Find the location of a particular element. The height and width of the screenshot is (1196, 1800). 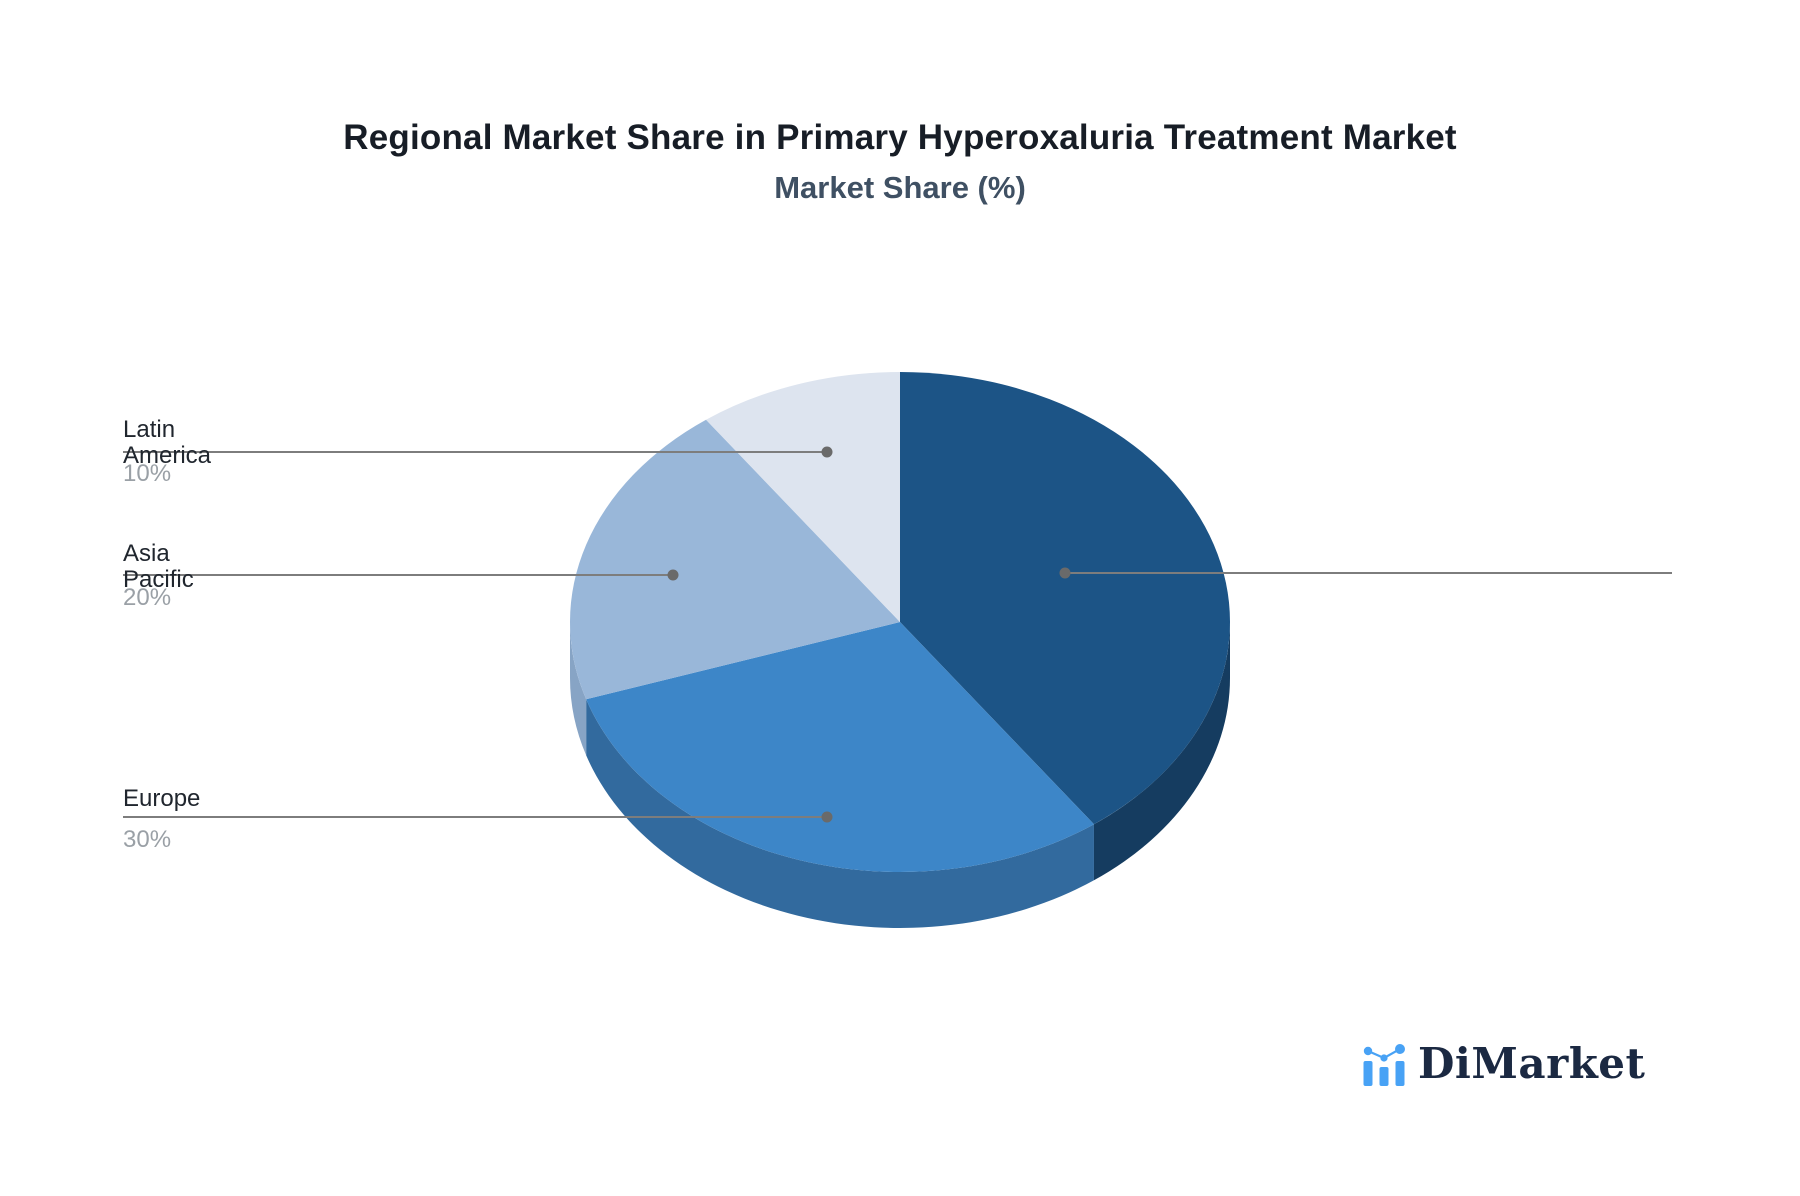

slice-value: 10% is located at coordinates (147, 473).